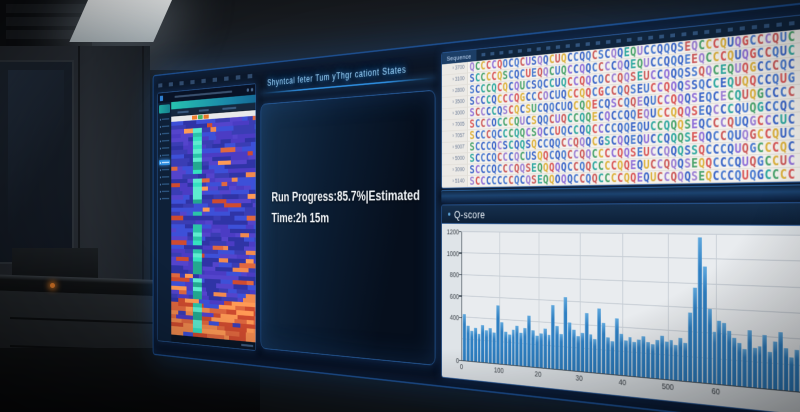  I want to click on run-progress-text: Run Progress:85.7%|Estimated Time:2h 15m, so click(346, 207).